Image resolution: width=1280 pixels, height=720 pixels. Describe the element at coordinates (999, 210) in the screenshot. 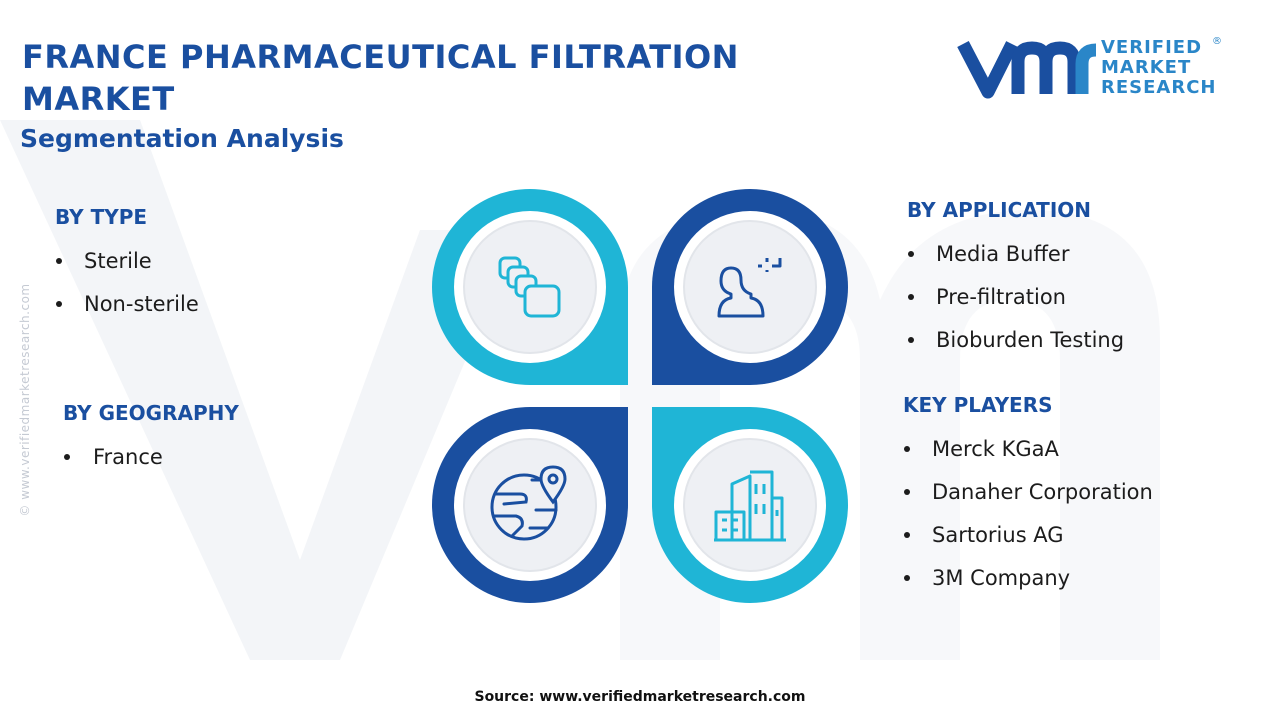

I see `section-heading: BY APPLICATION` at that location.